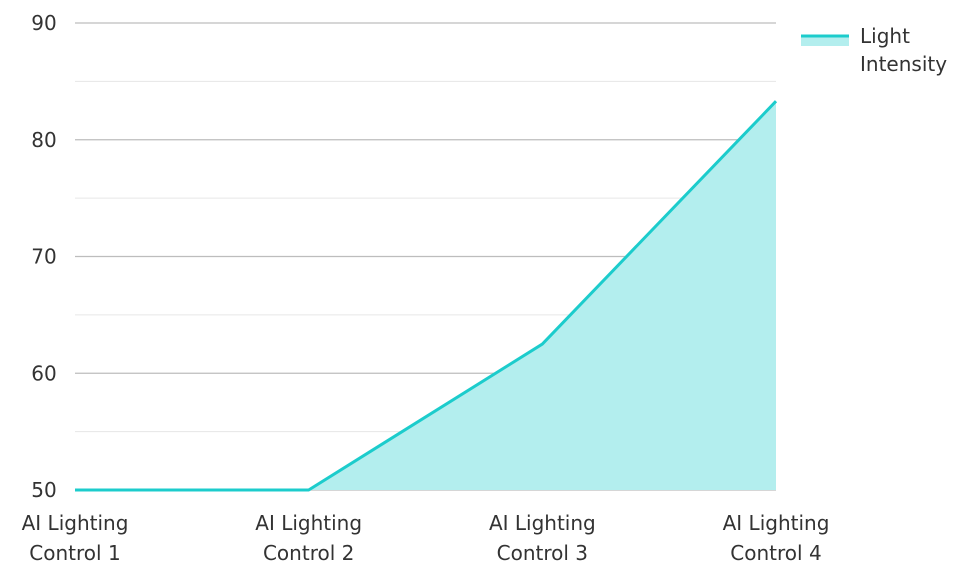 This screenshot has height=562, width=966. I want to click on y-tick-label: 70, so click(43, 257).